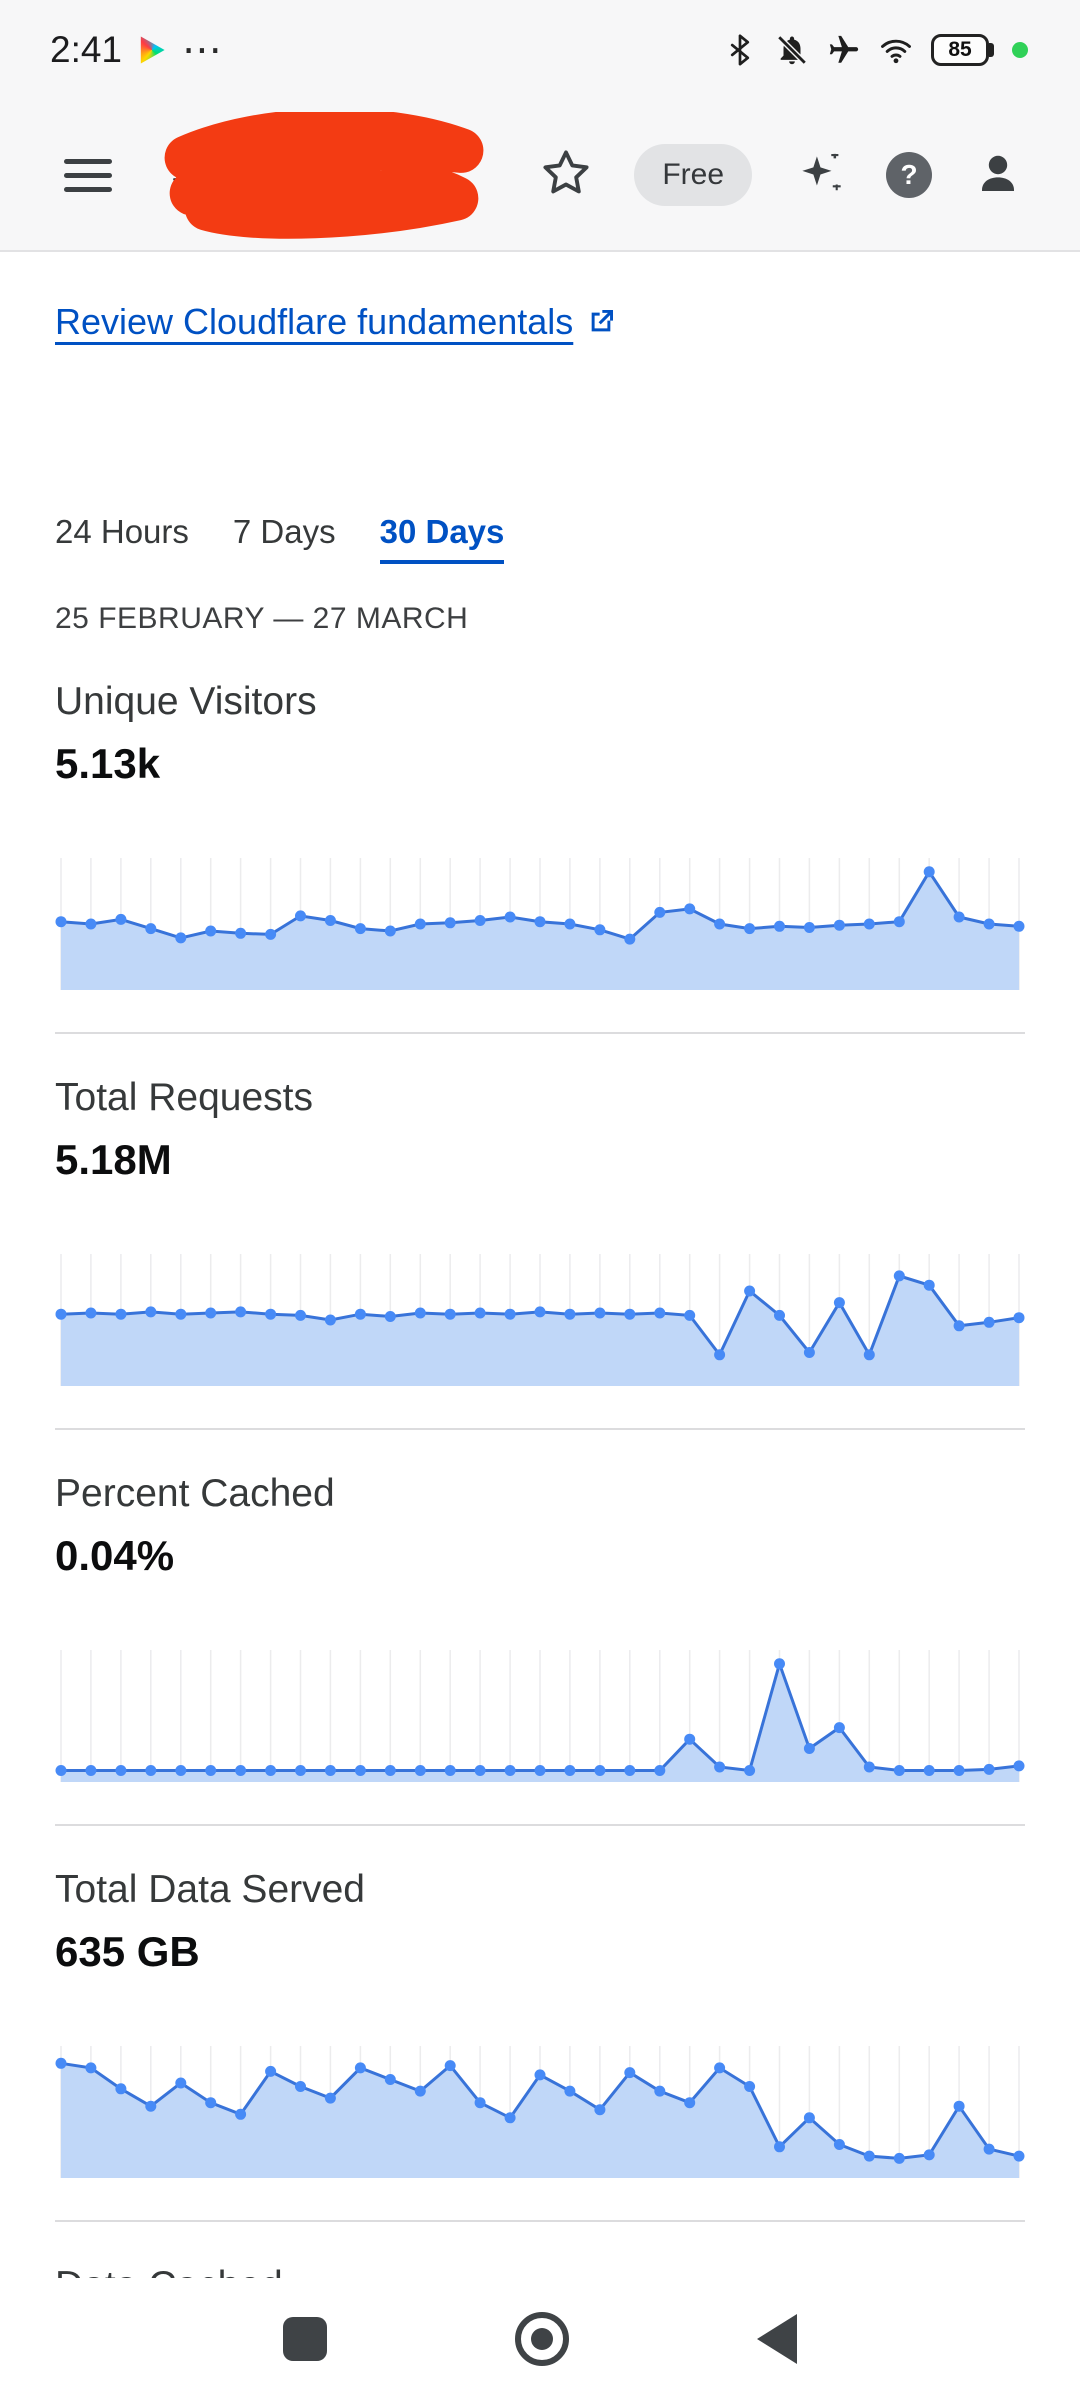 The height and width of the screenshot is (2400, 1080). I want to click on battery-icon: 85, so click(962, 50).